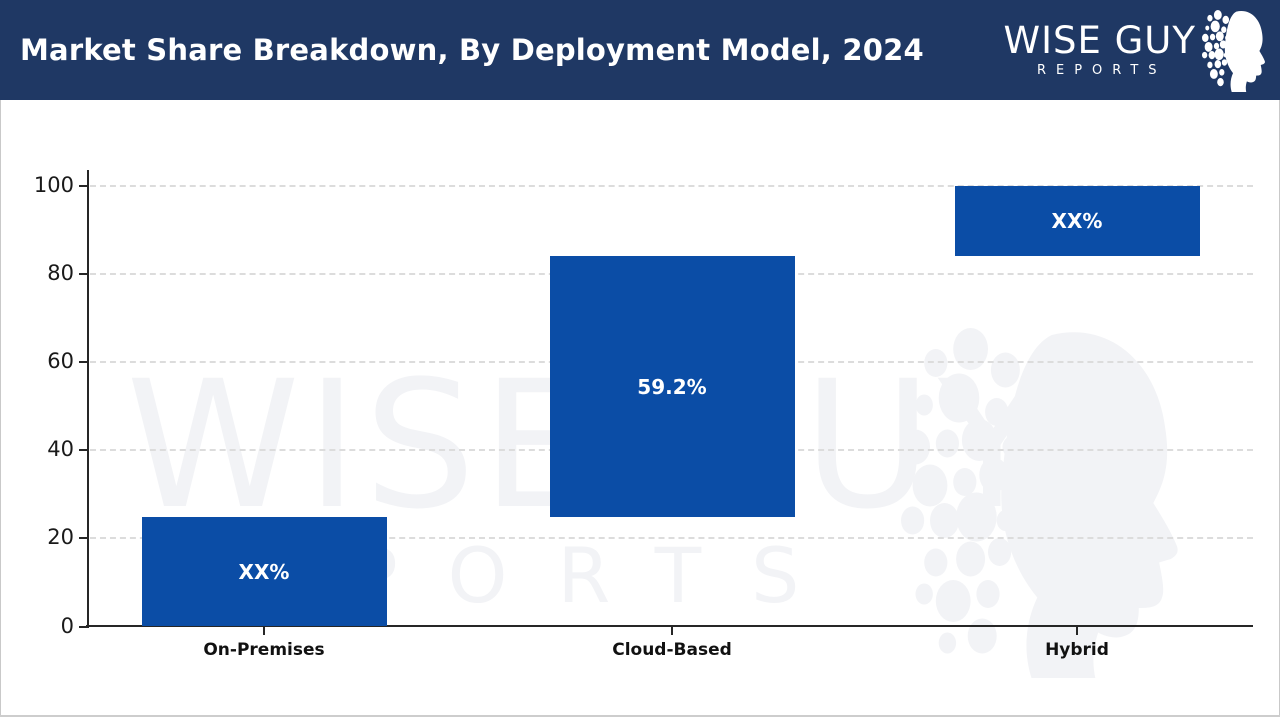 The width and height of the screenshot is (1280, 720). I want to click on y-tick-label: 20, so click(60, 537).